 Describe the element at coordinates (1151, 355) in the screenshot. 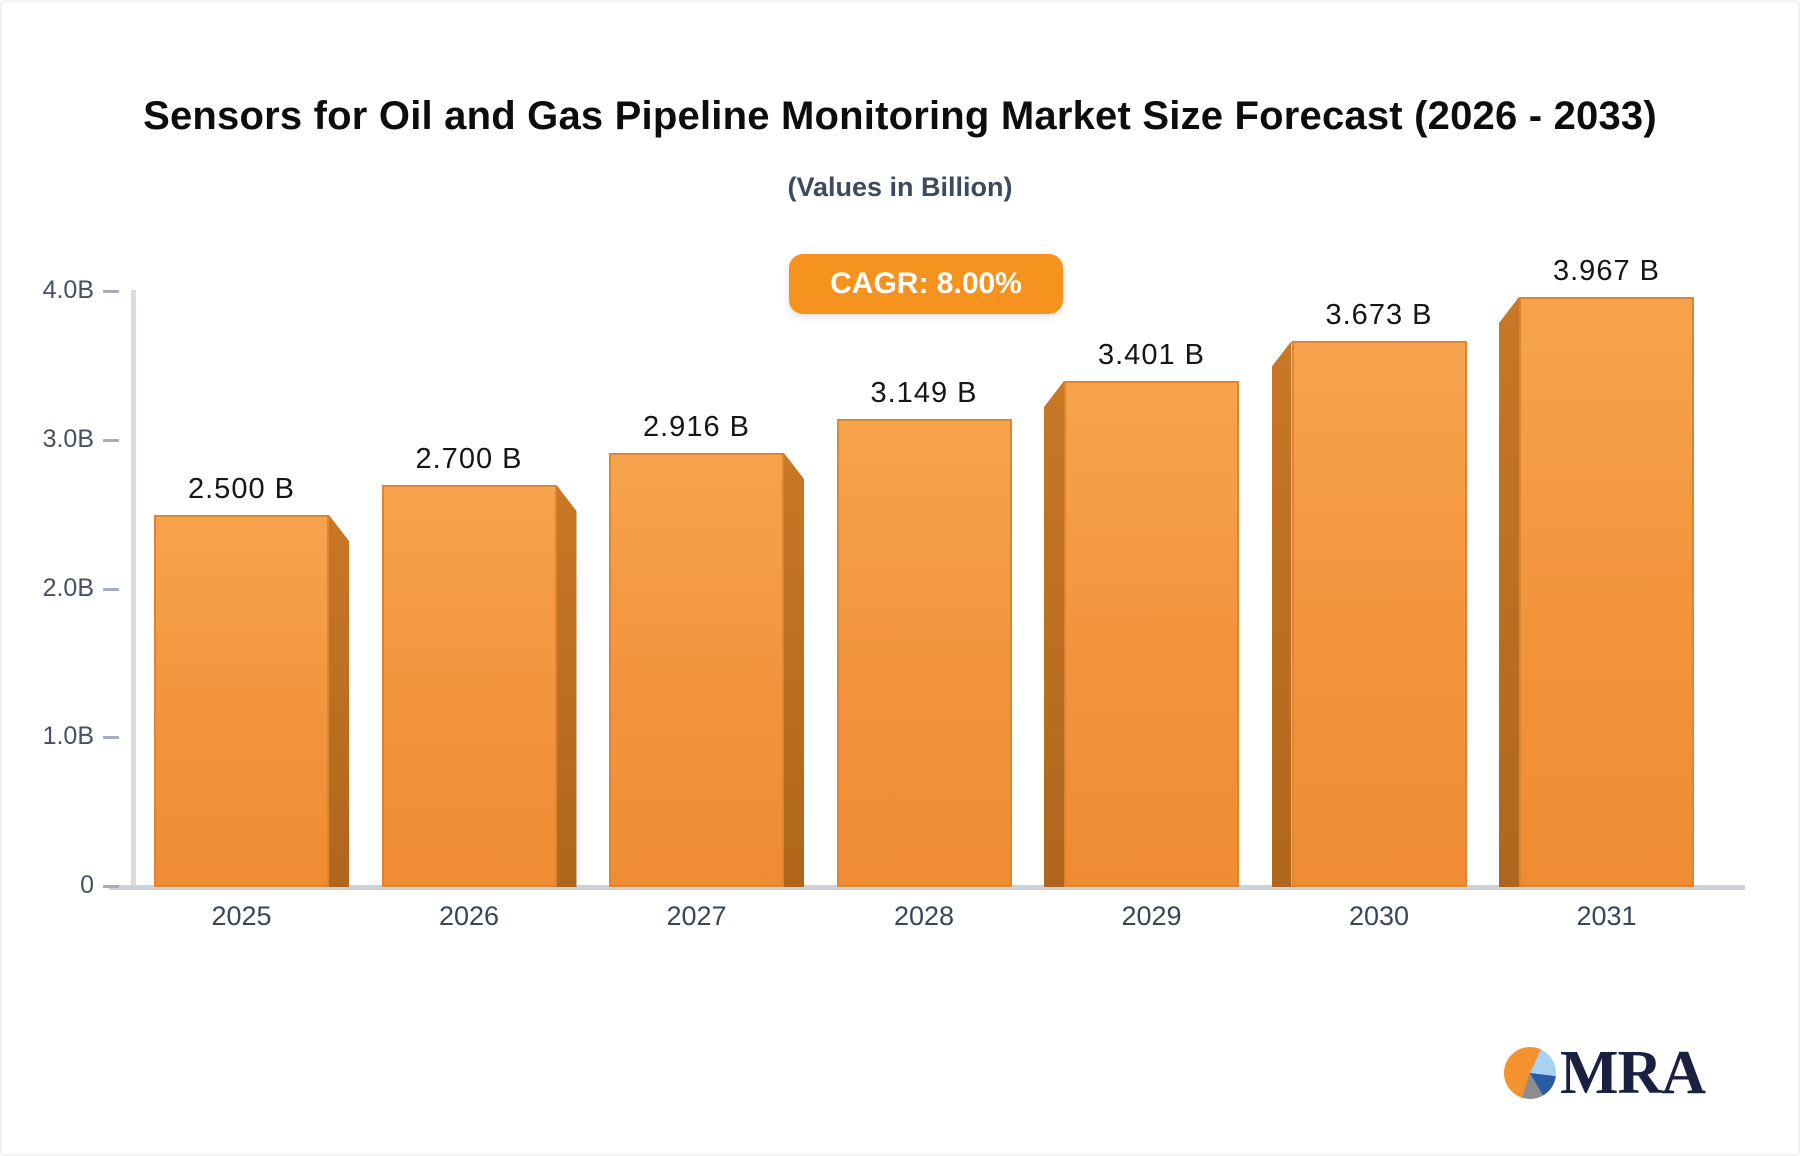

I see `bar-value-label: 3.401 B` at that location.